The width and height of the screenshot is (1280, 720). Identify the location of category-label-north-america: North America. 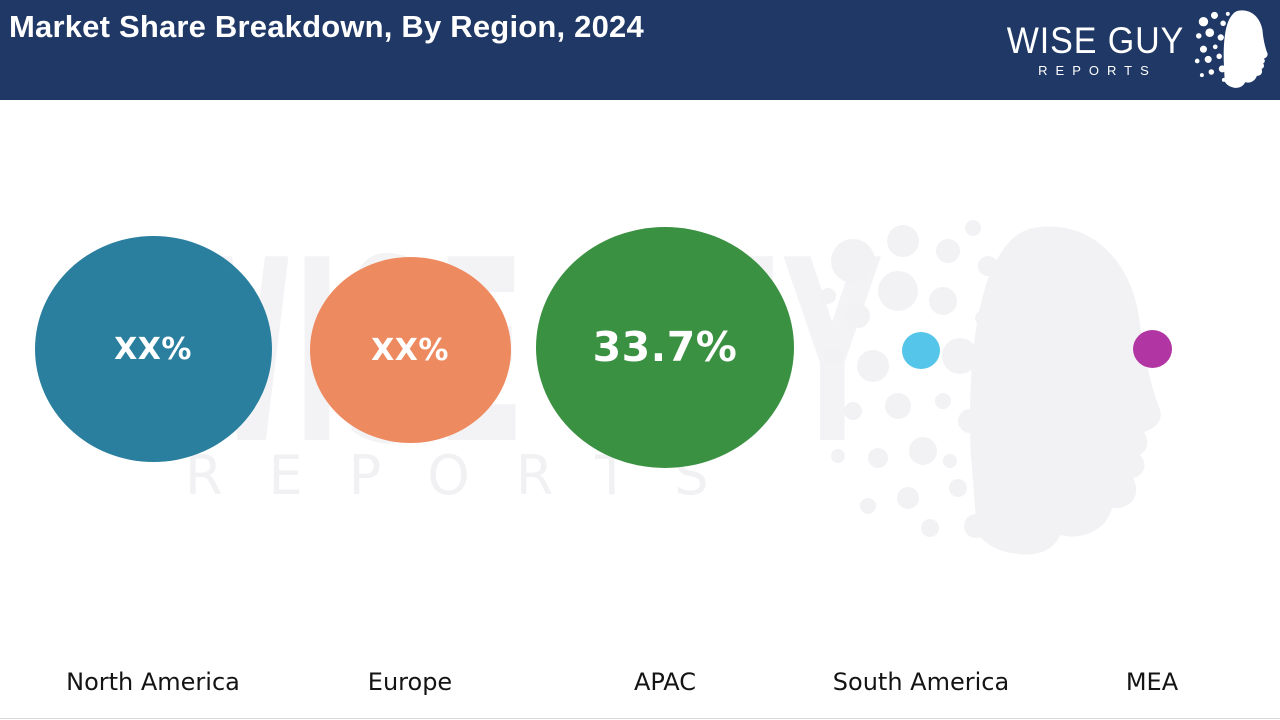
(153, 682).